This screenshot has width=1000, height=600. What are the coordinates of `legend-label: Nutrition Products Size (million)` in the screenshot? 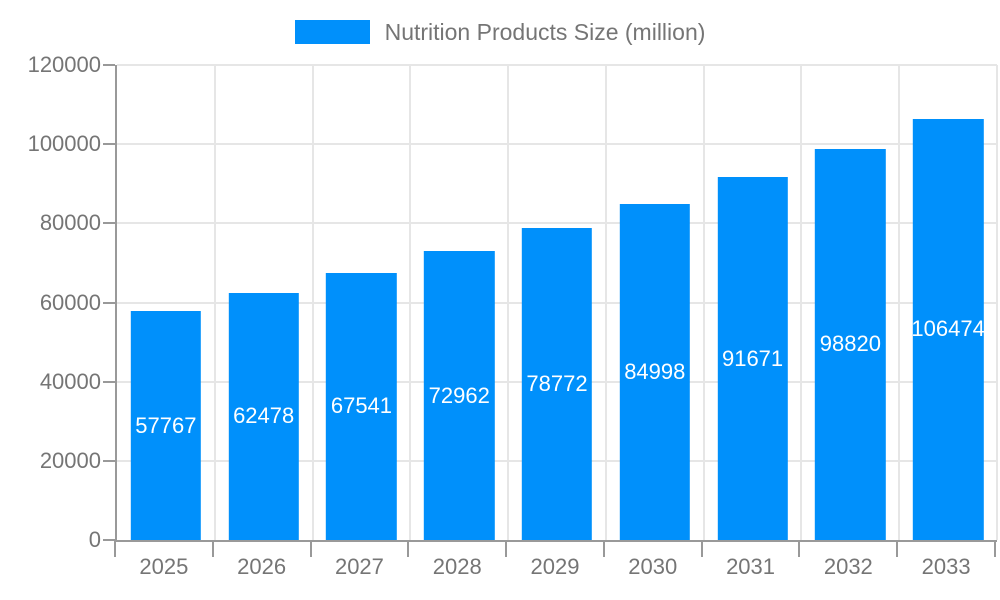 It's located at (545, 31).